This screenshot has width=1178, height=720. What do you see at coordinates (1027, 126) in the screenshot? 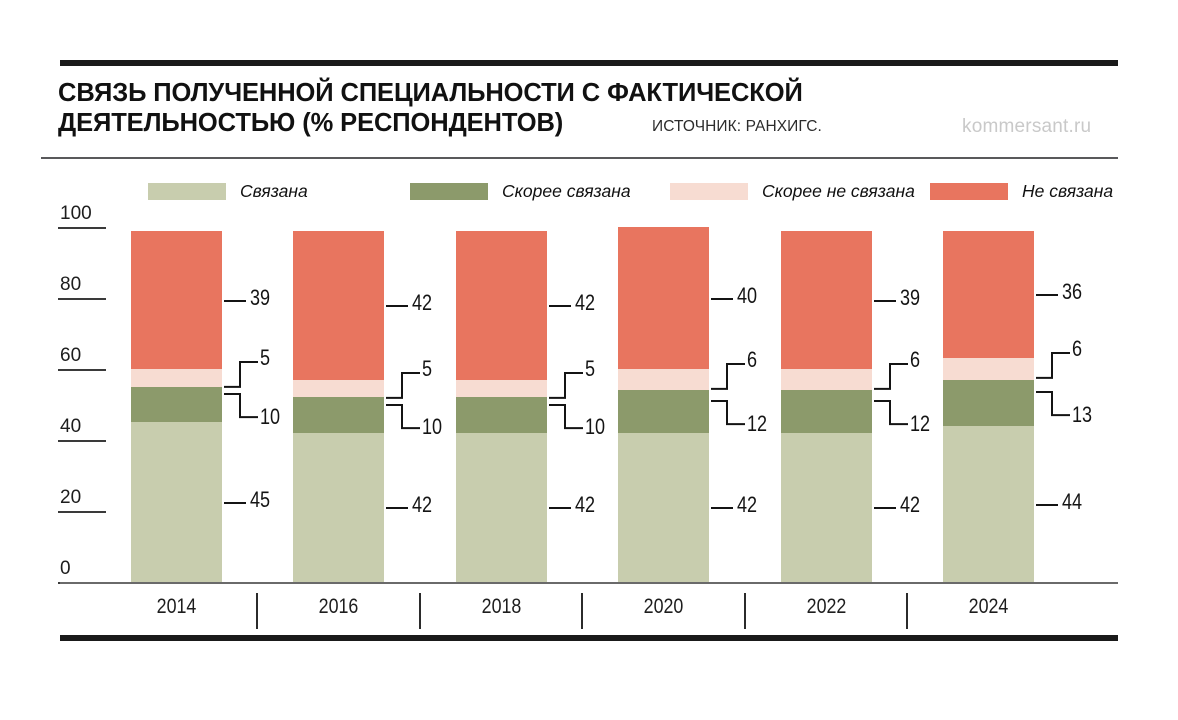
I see `watermark-kommersant: kommersant.ru` at bounding box center [1027, 126].